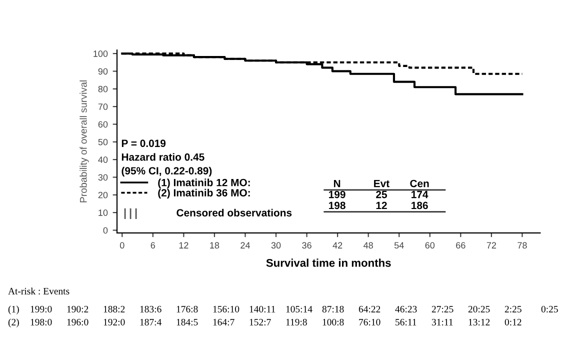  Describe the element at coordinates (204, 193) in the screenshot. I see `legend-label: (2) Imatinib 36 MO:` at that location.